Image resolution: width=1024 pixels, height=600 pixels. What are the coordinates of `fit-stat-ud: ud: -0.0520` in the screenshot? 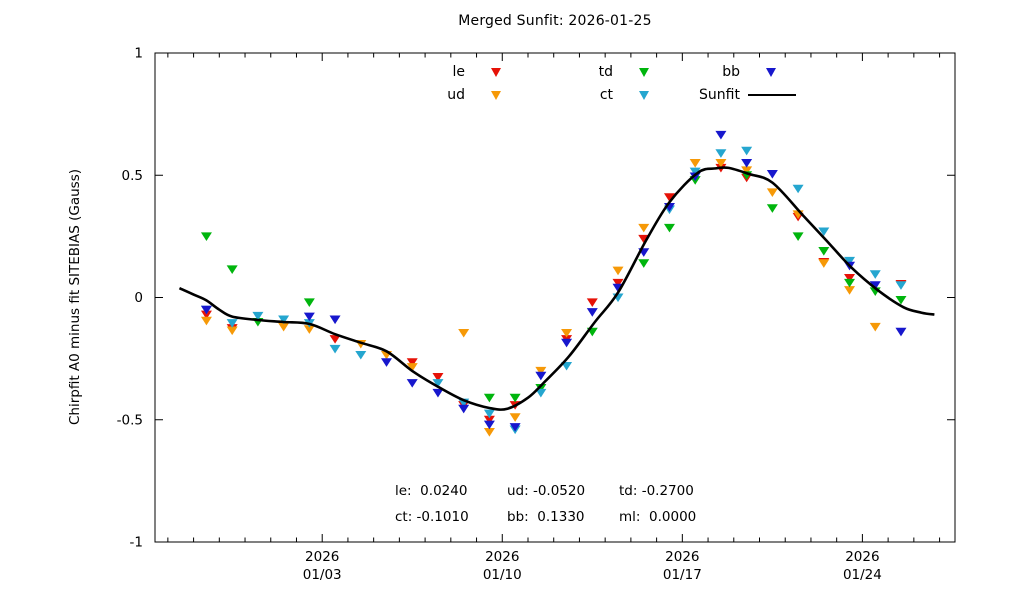 It's located at (546, 491).